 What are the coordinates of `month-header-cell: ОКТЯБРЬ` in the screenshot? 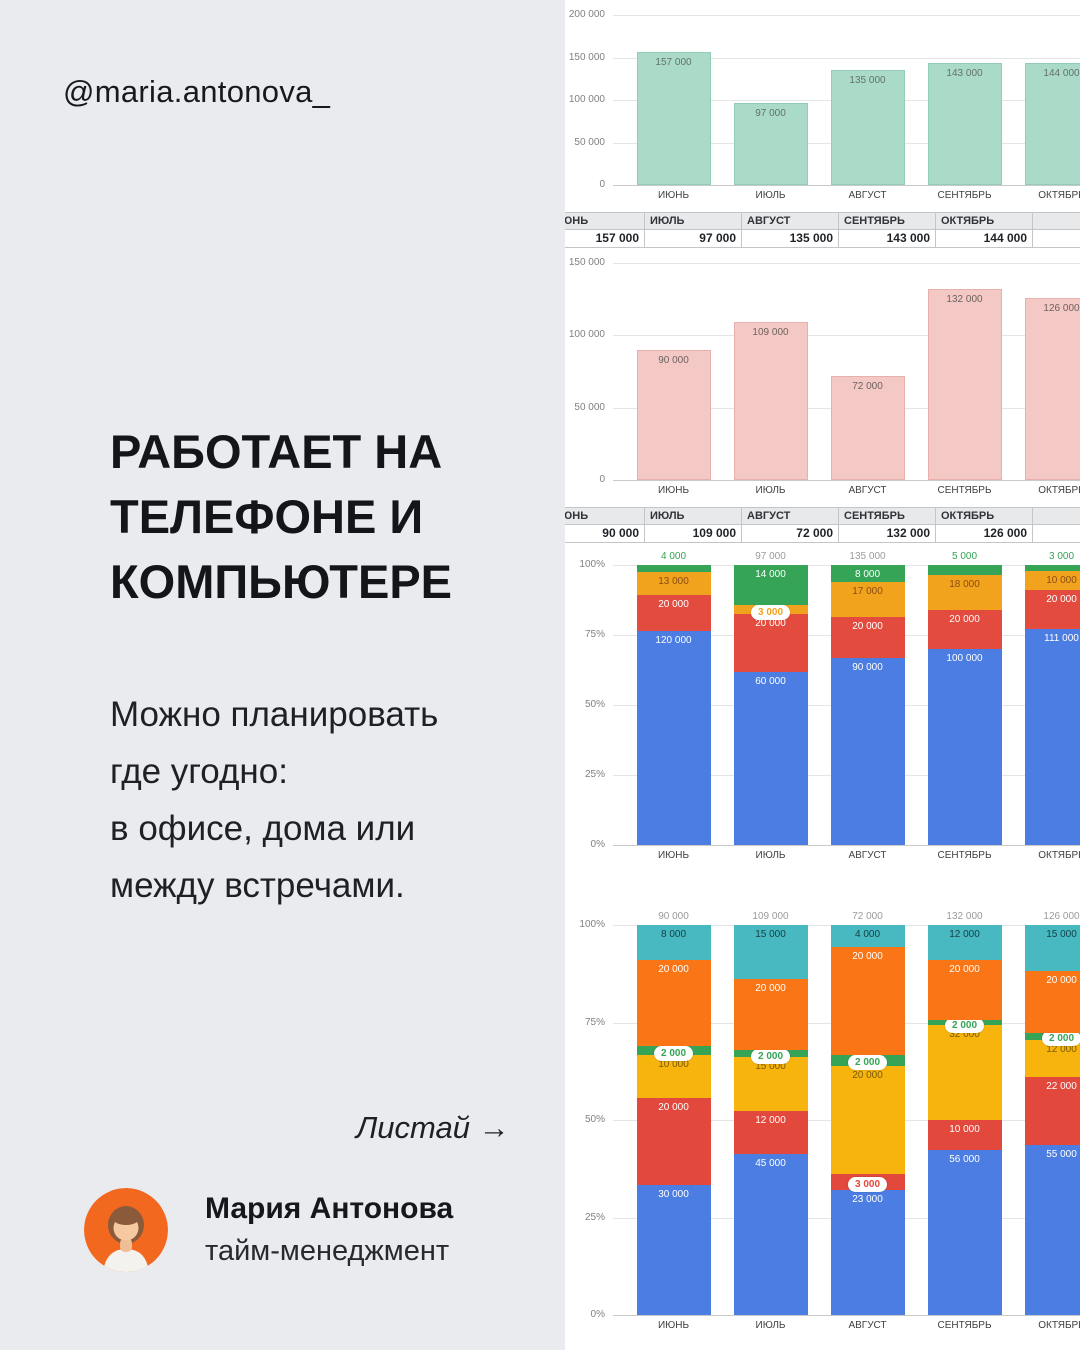 It's located at (984, 222).